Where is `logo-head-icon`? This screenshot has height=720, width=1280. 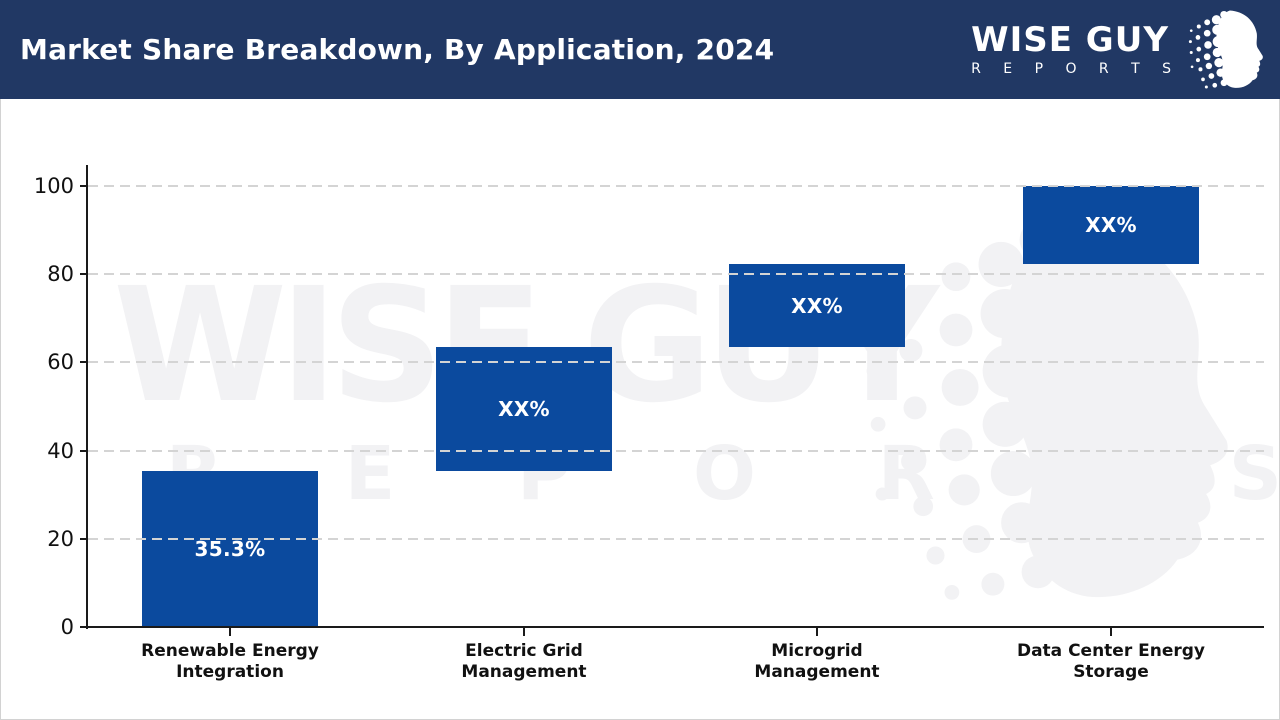 logo-head-icon is located at coordinates (1225, 49).